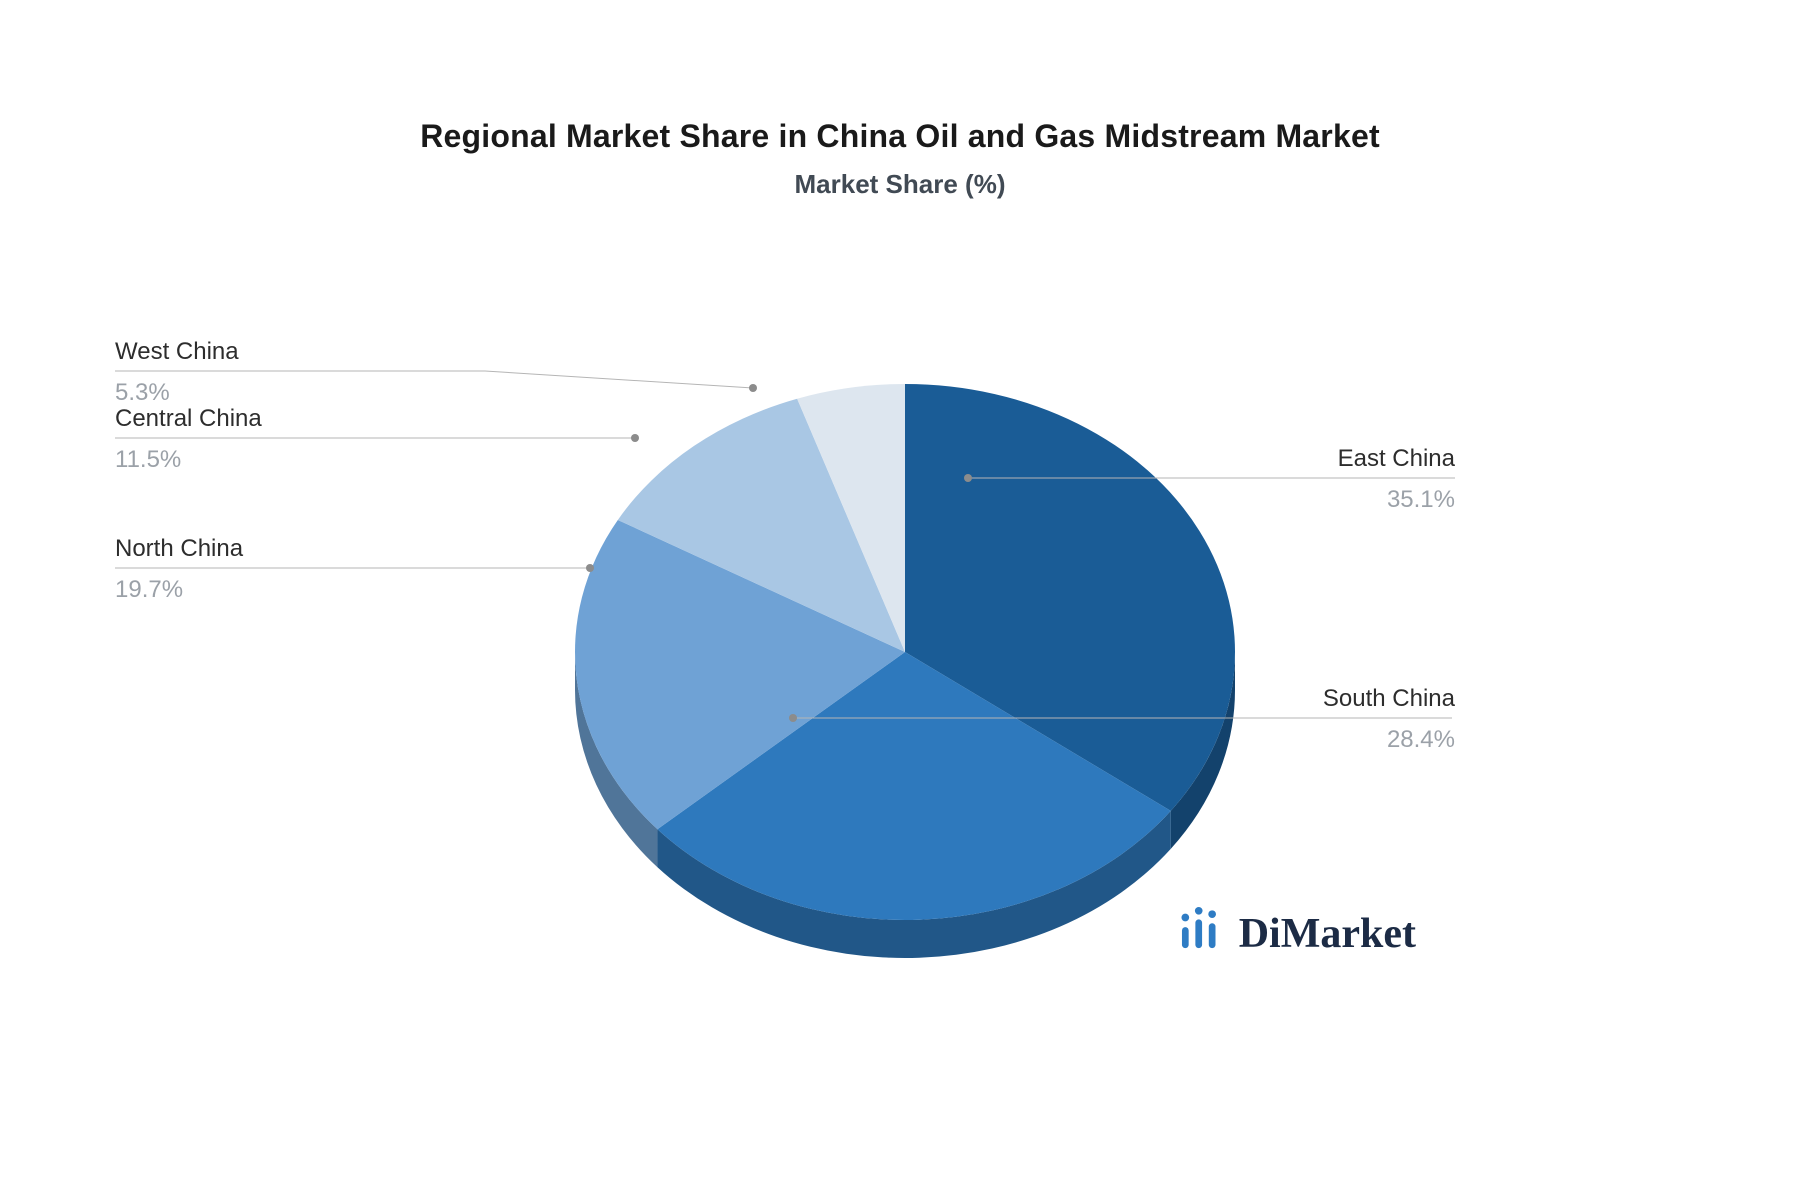 This screenshot has width=1800, height=1196. What do you see at coordinates (900, 184) in the screenshot?
I see `chart-subtitle: Market Share (%)` at bounding box center [900, 184].